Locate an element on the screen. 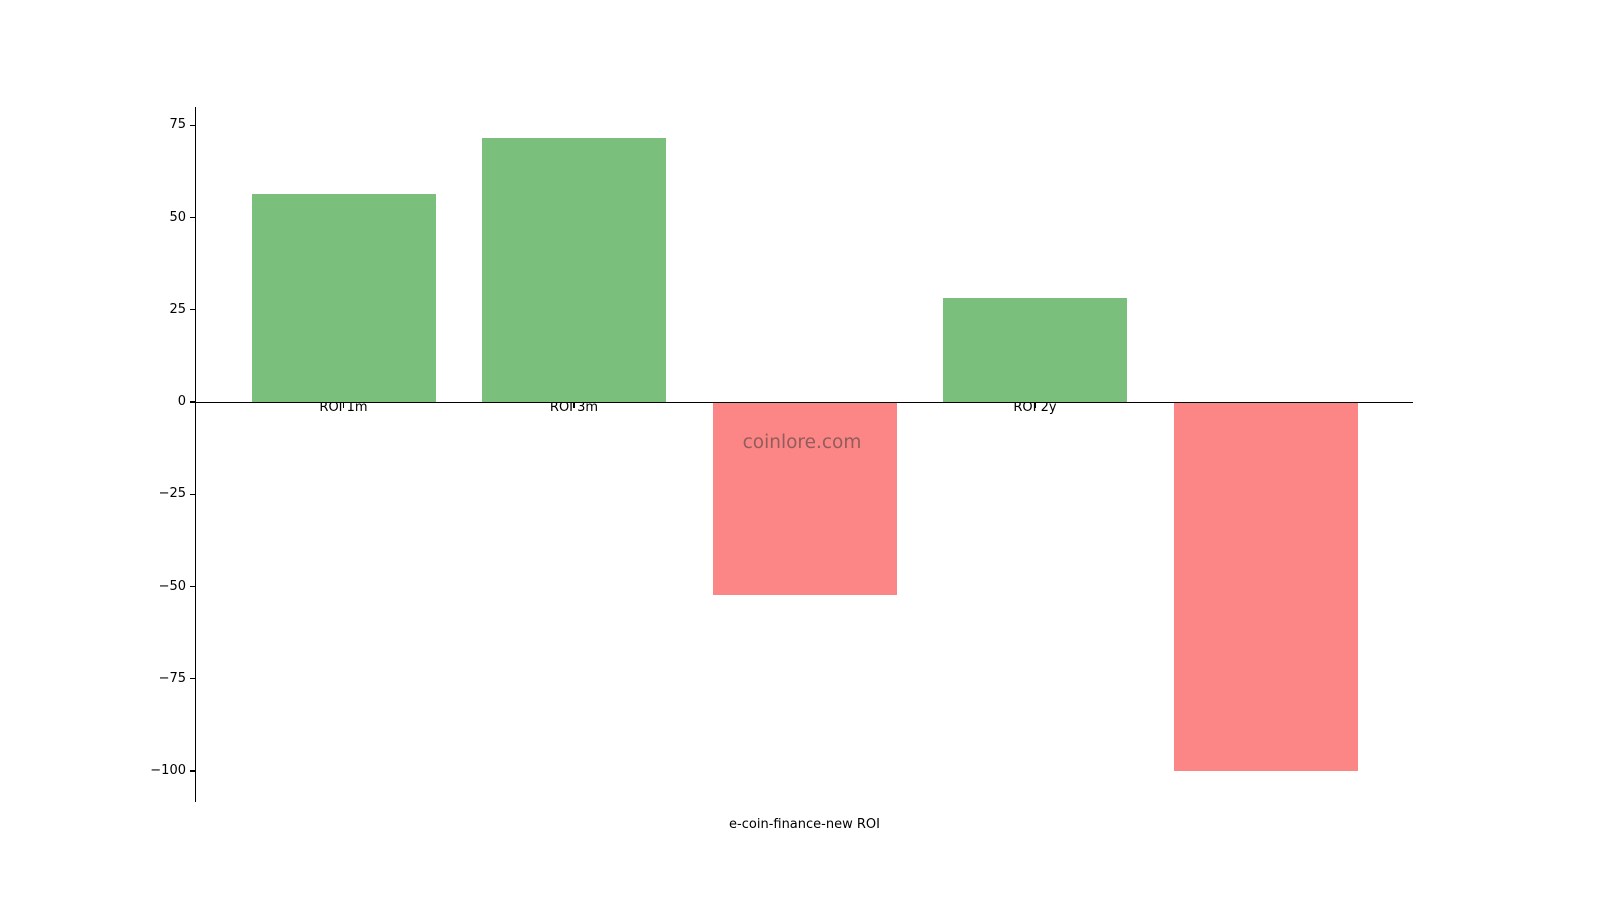 This screenshot has width=1600, height=900. y-tick-label: −50 is located at coordinates (172, 586).